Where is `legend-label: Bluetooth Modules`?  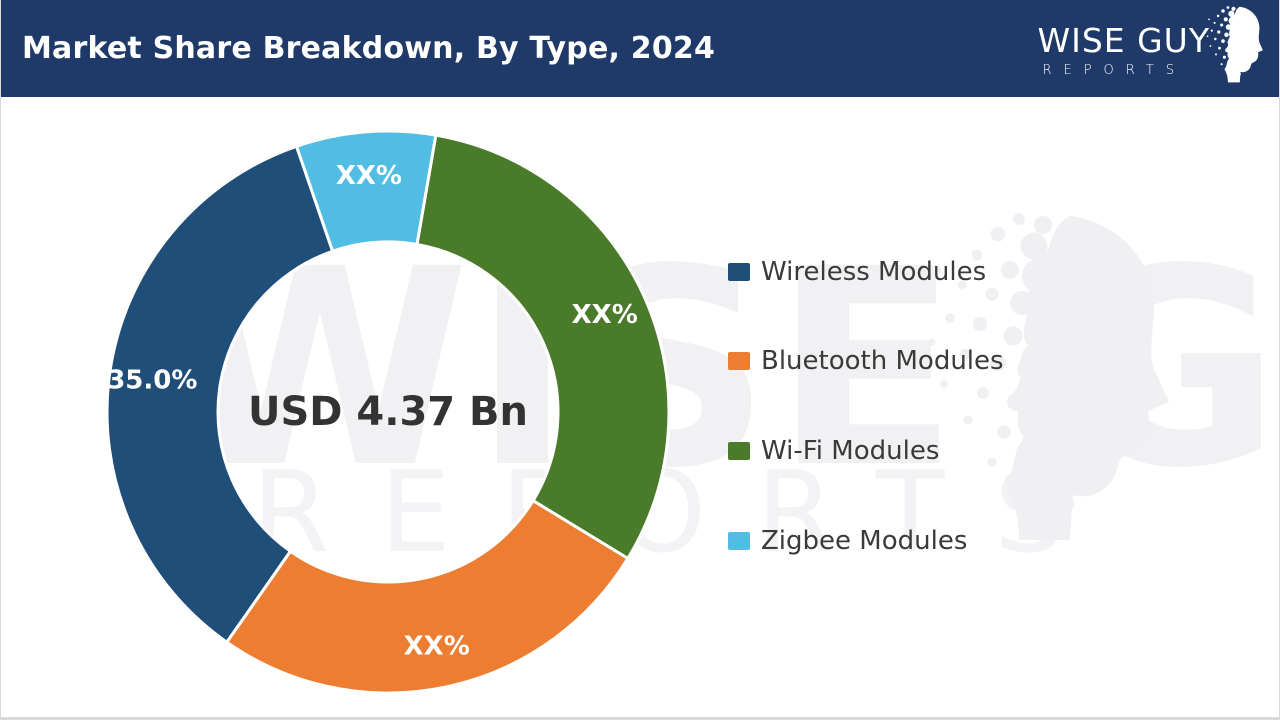
legend-label: Bluetooth Modules is located at coordinates (882, 361).